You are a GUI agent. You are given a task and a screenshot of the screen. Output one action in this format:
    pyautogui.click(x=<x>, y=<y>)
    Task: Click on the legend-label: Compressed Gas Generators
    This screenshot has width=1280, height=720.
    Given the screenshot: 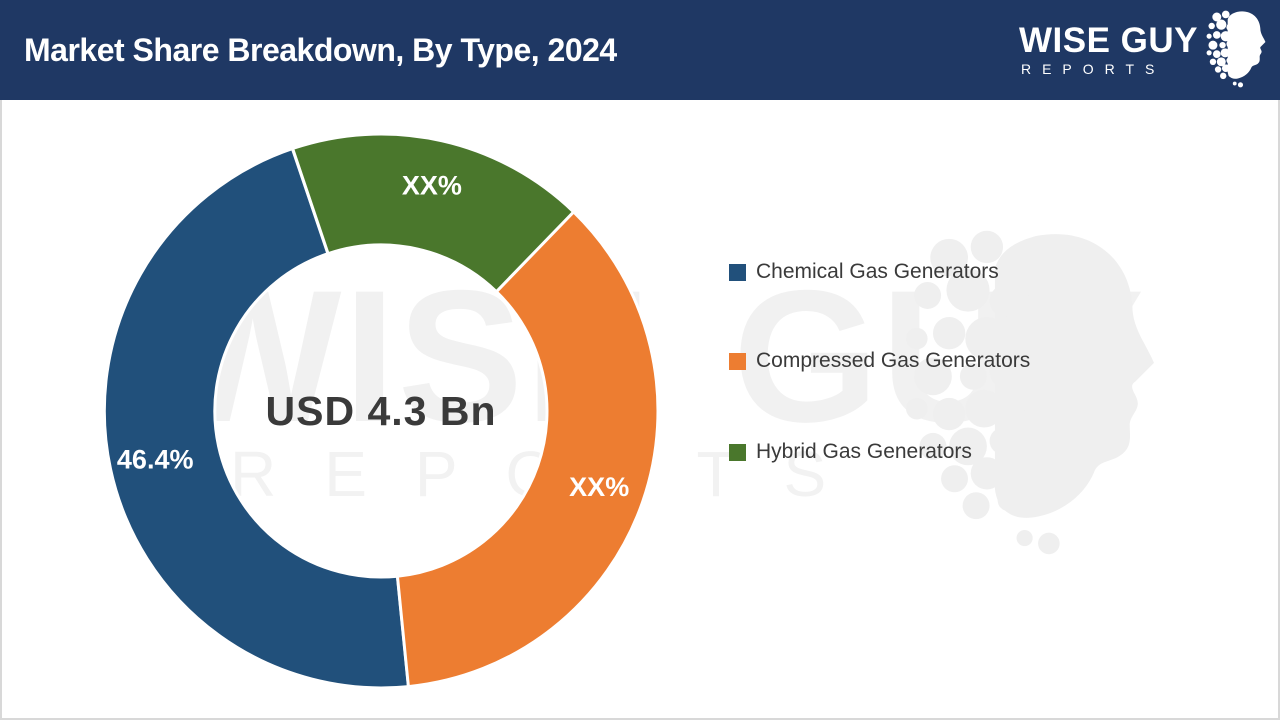 What is the action you would take?
    pyautogui.click(x=893, y=360)
    